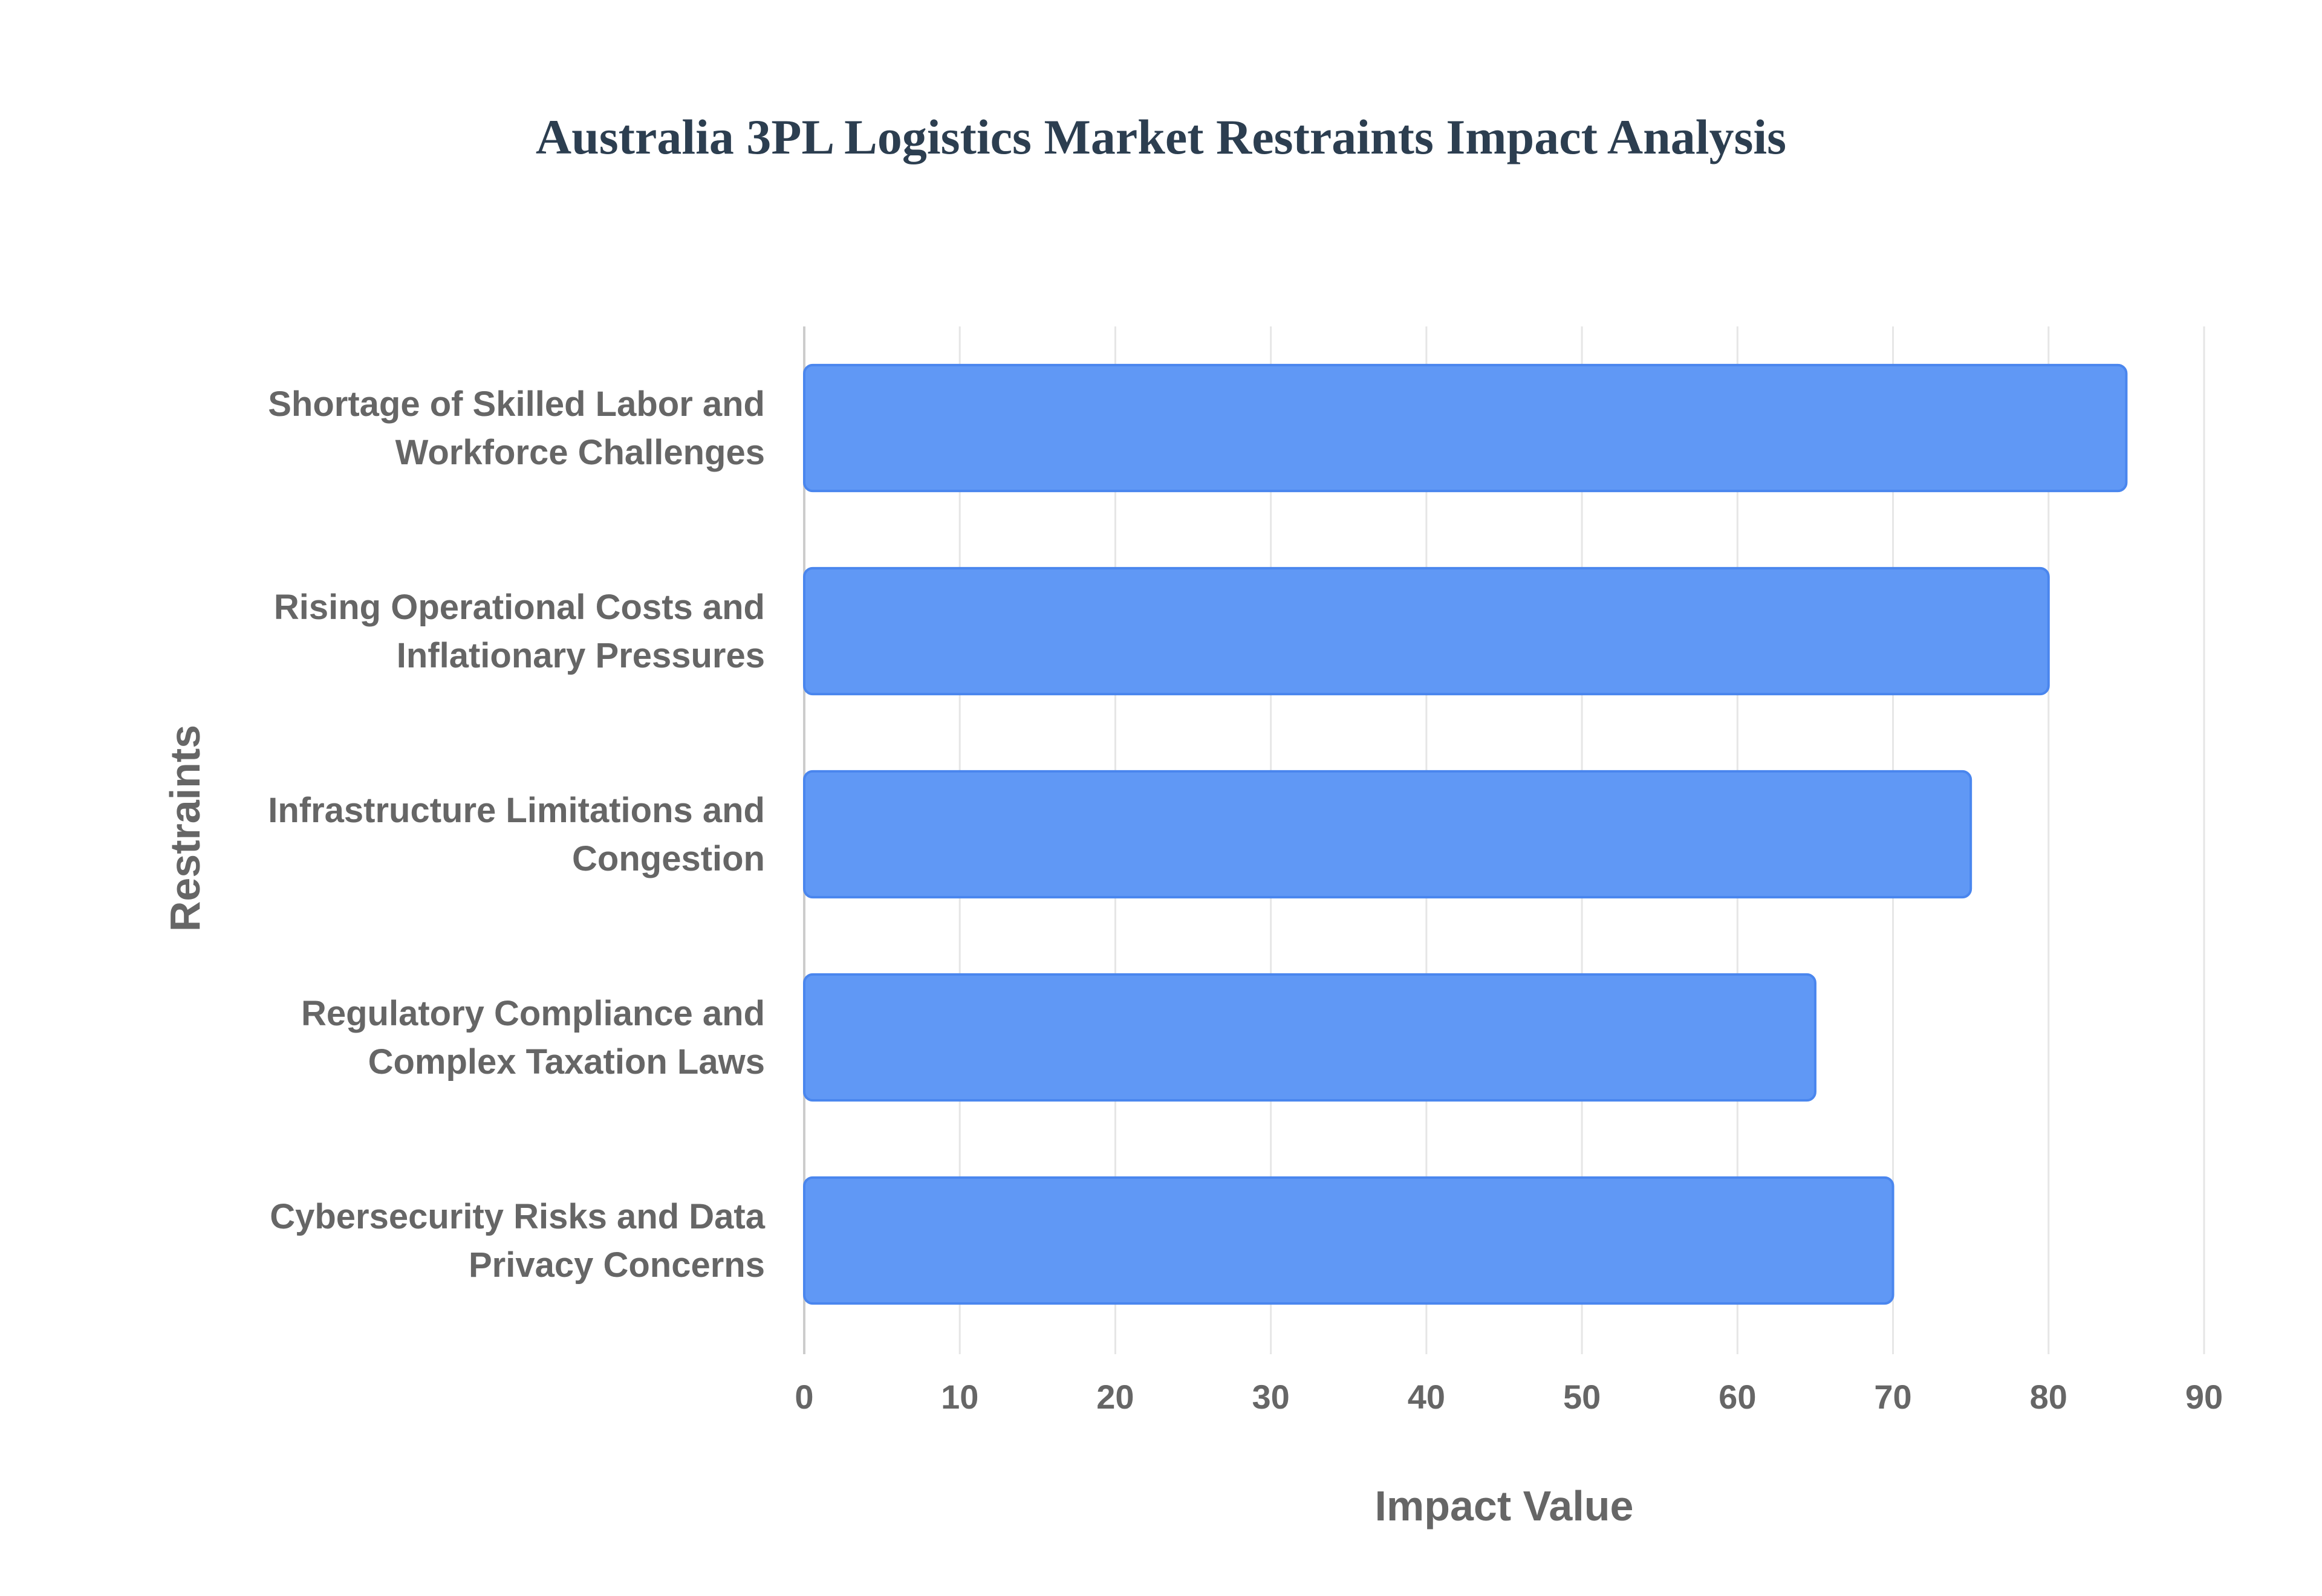  I want to click on x-tick-label: 80, so click(2048, 1397).